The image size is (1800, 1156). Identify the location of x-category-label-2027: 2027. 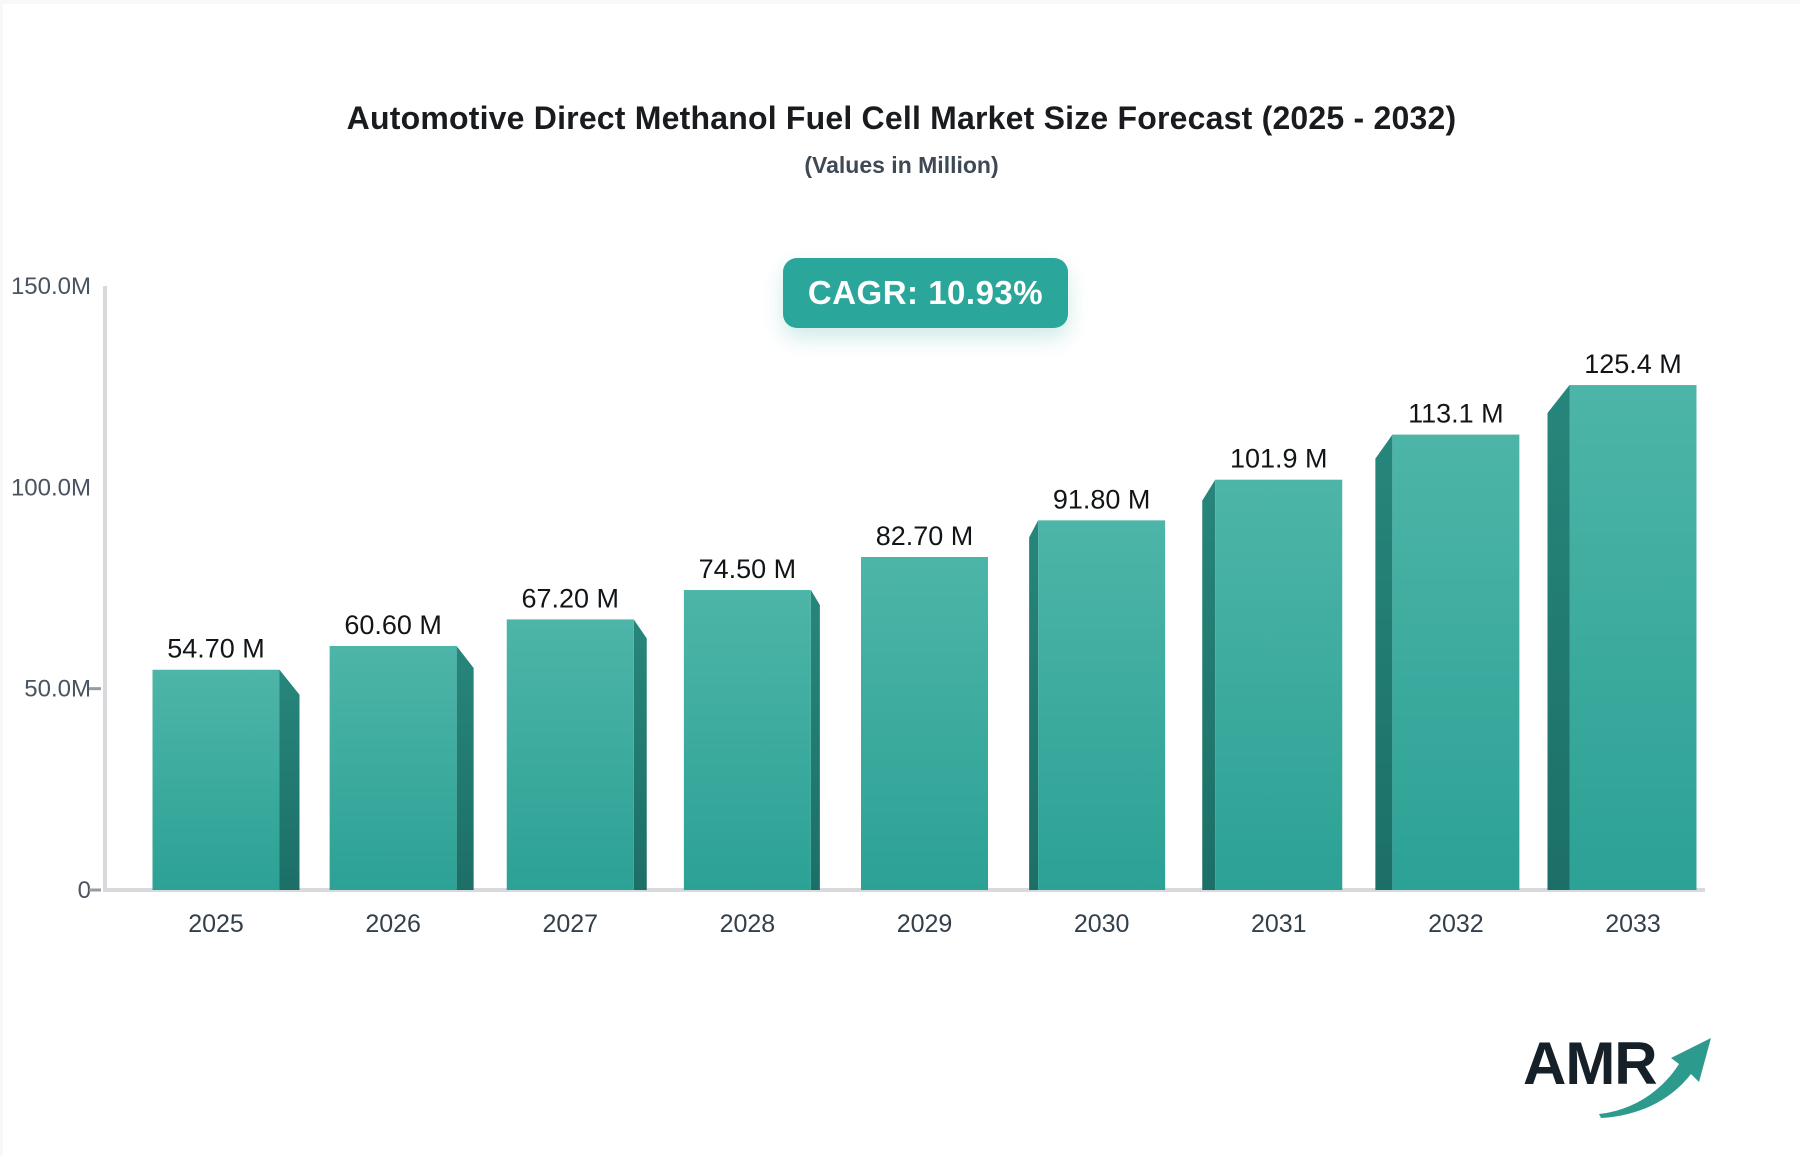
(570, 924).